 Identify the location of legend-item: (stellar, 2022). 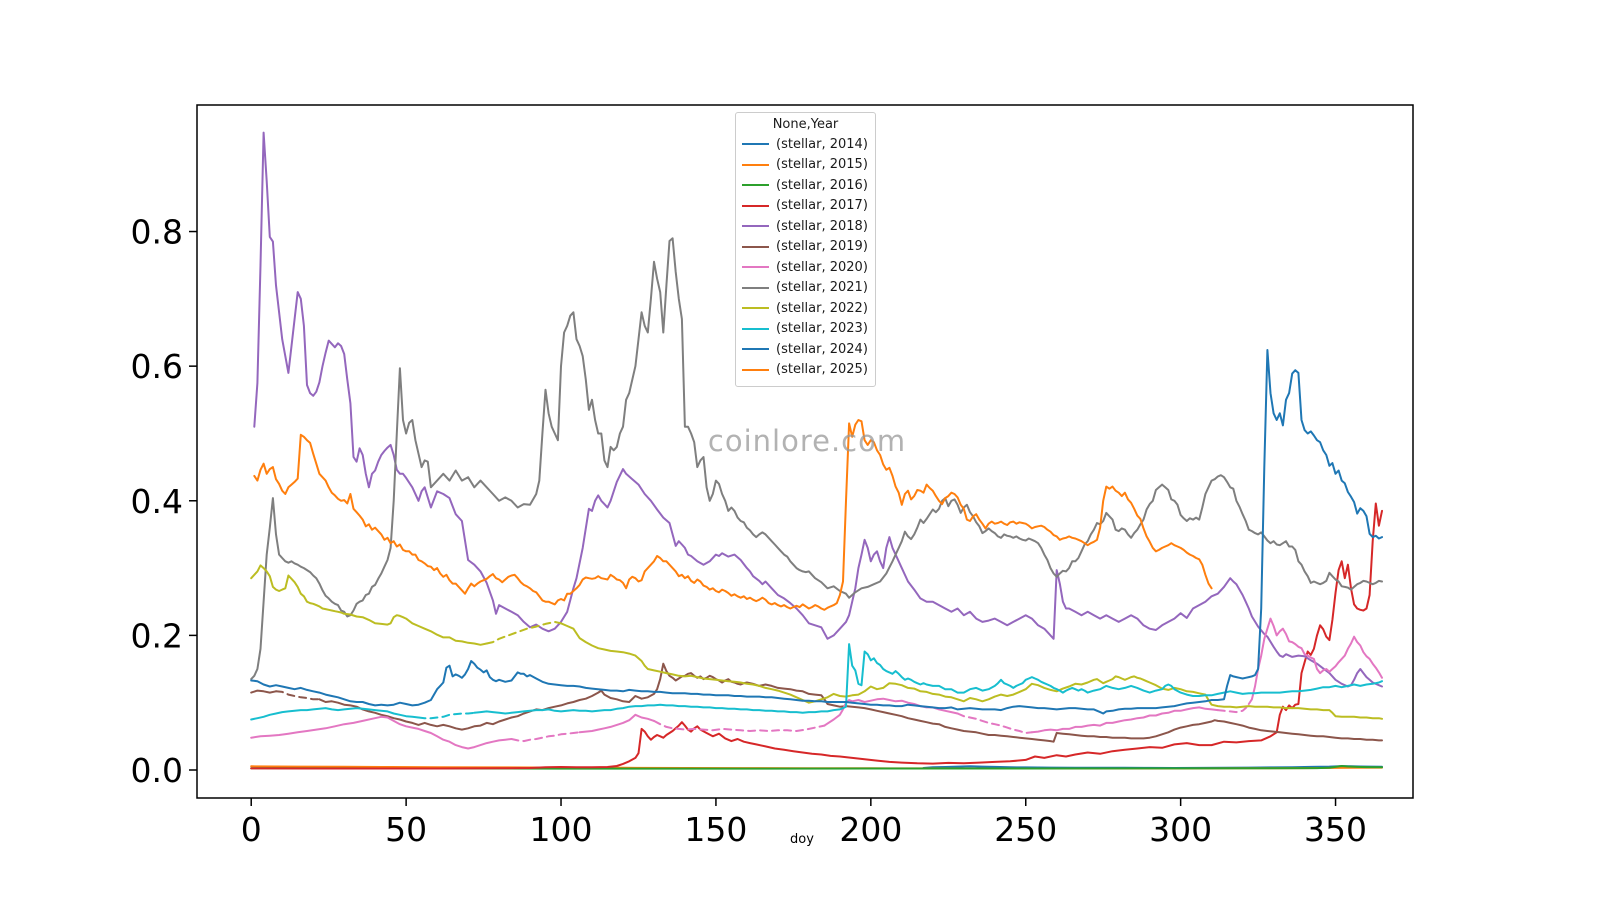
(805, 308).